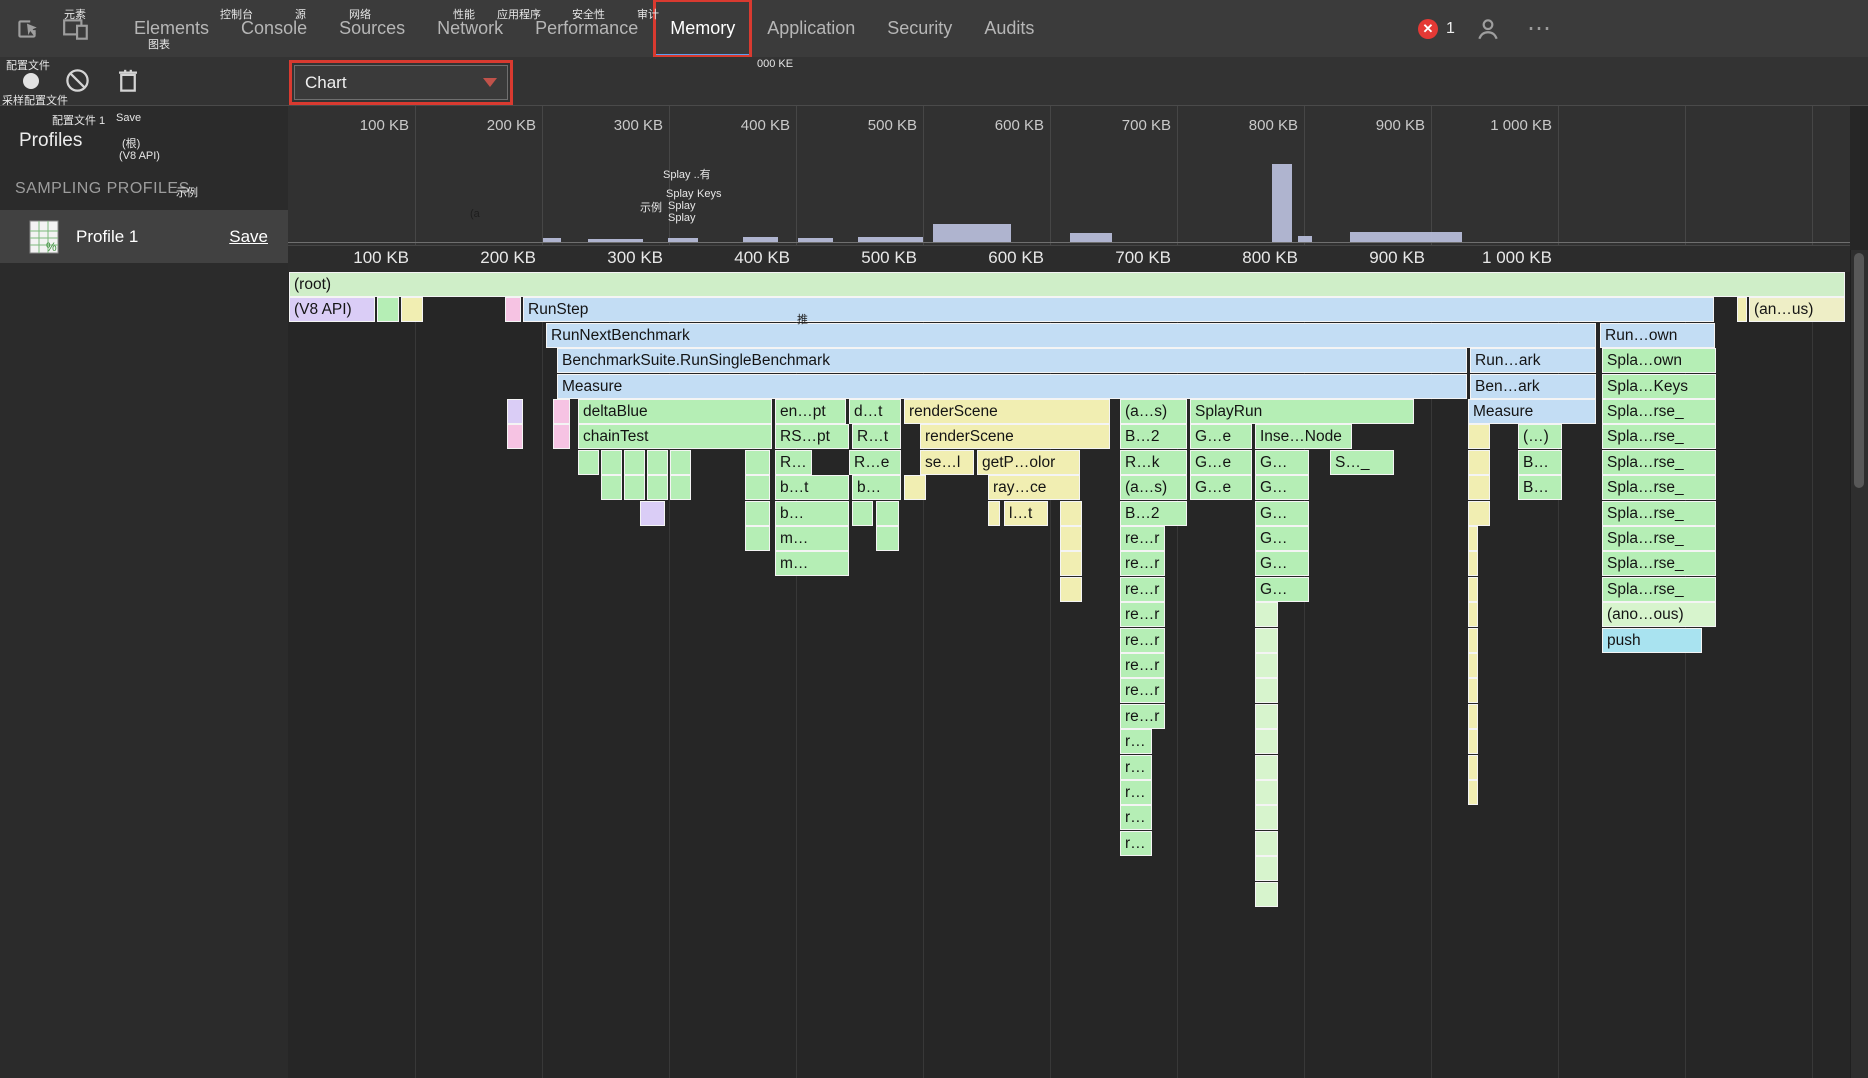 This screenshot has width=1868, height=1078. I want to click on flame-cell: BenchmarkSuite.RunSingleBenchmark, so click(1012, 360).